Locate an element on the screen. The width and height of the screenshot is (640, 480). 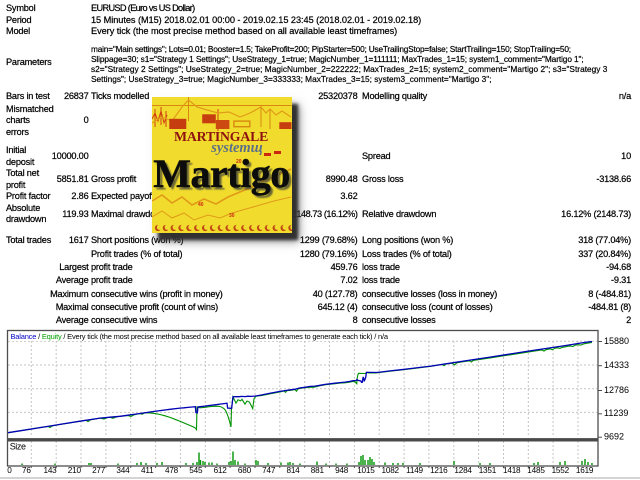
svg-text: 411 is located at coordinates (147, 470).